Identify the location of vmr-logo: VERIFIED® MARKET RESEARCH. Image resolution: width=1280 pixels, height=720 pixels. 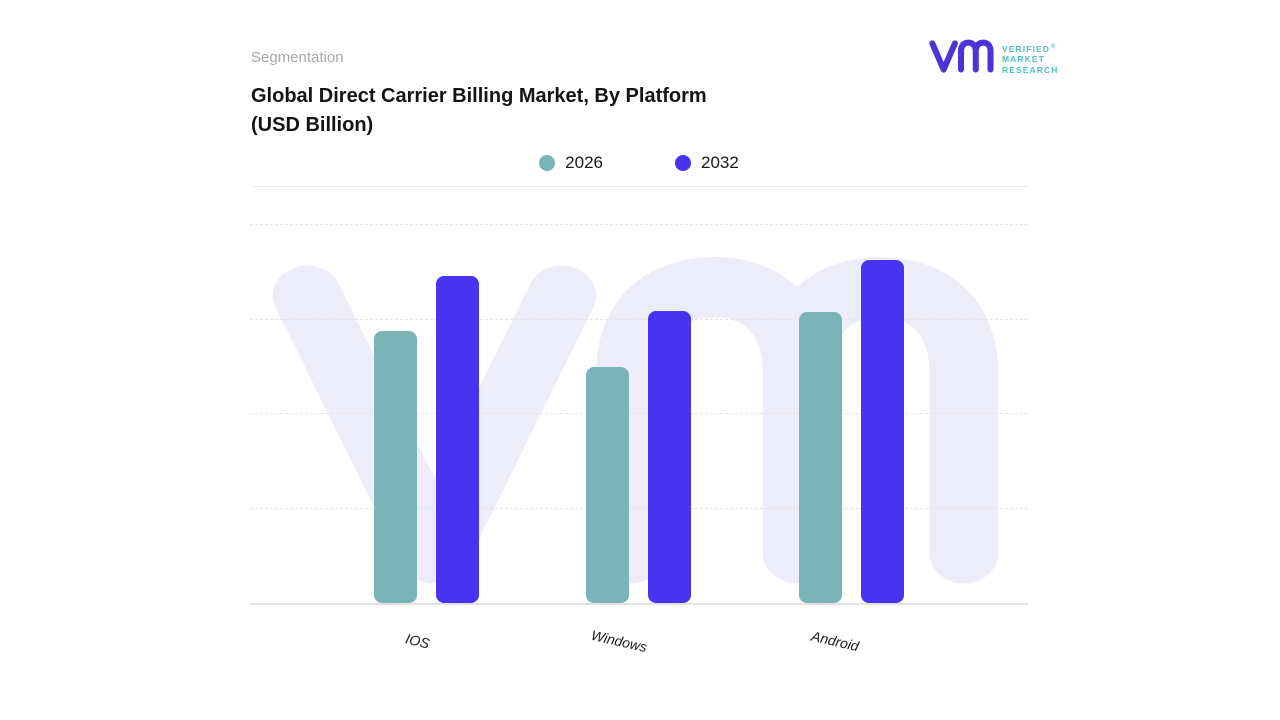
(993, 59).